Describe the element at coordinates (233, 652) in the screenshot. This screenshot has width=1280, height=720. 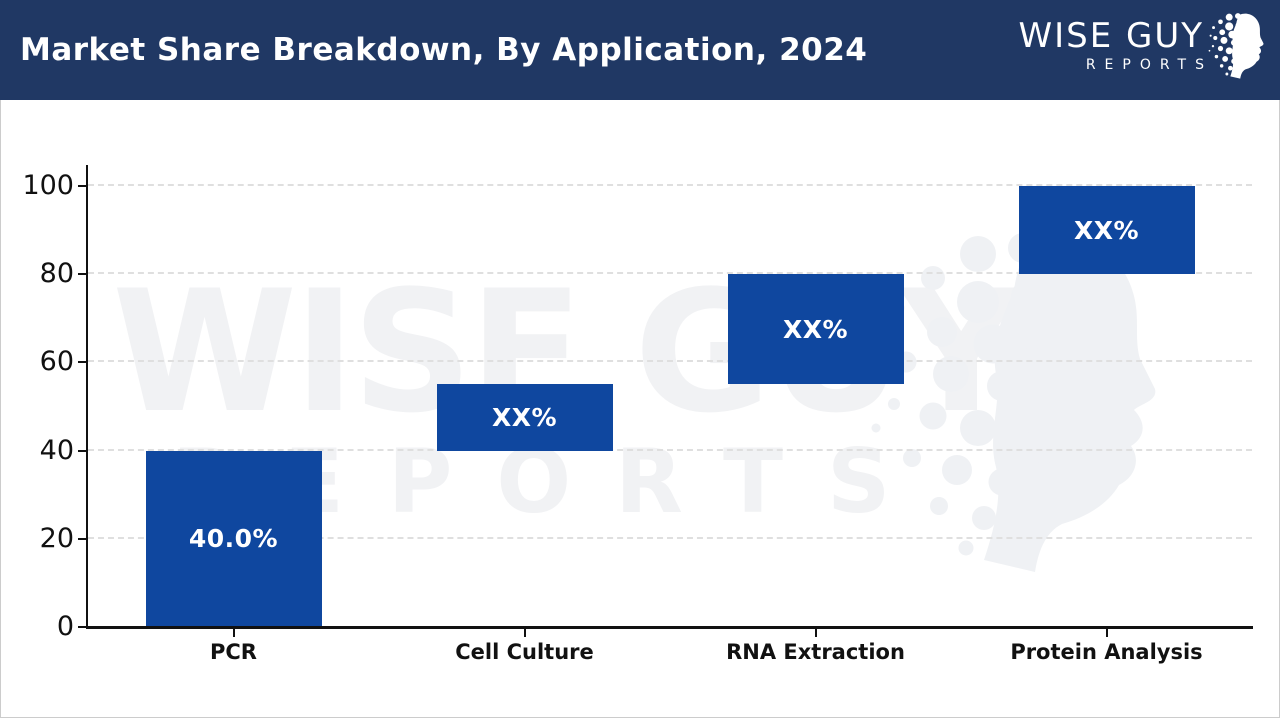
I see `x-tick-label: PCR` at that location.